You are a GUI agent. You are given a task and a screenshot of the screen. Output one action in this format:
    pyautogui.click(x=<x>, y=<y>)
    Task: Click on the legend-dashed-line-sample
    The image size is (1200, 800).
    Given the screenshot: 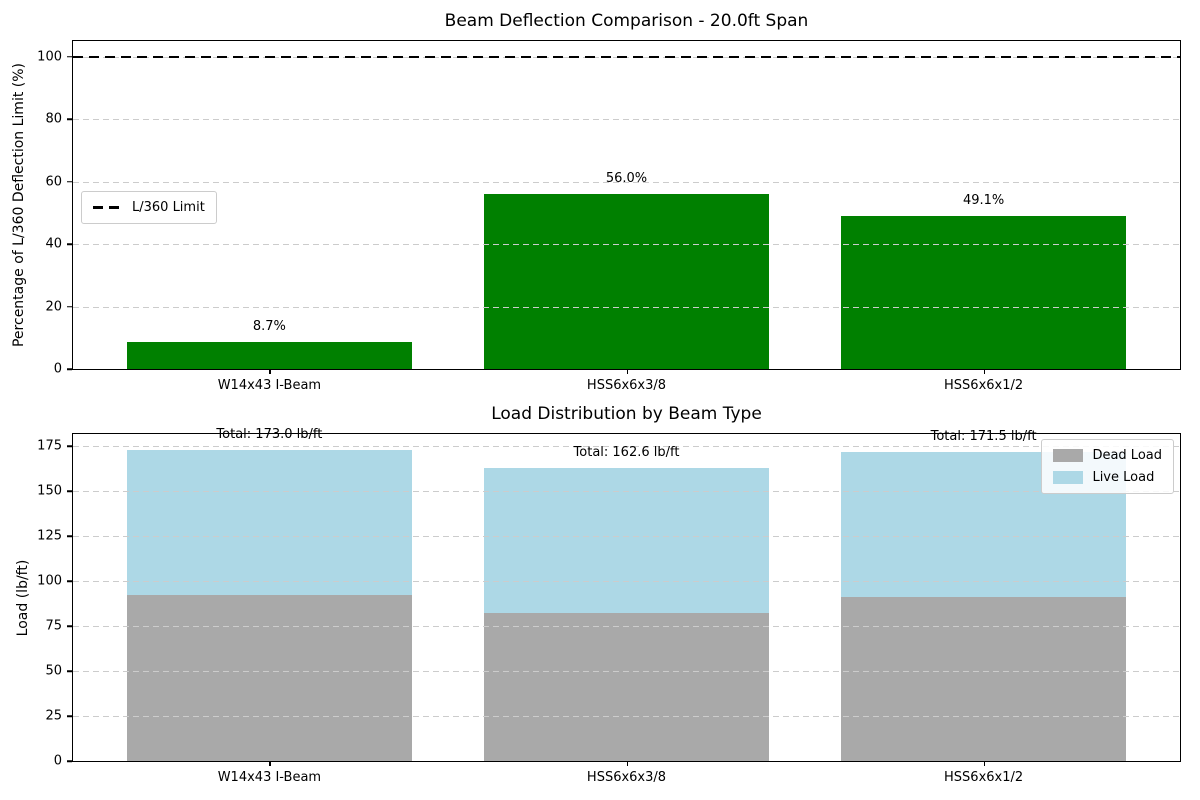 What is the action you would take?
    pyautogui.click(x=108, y=207)
    